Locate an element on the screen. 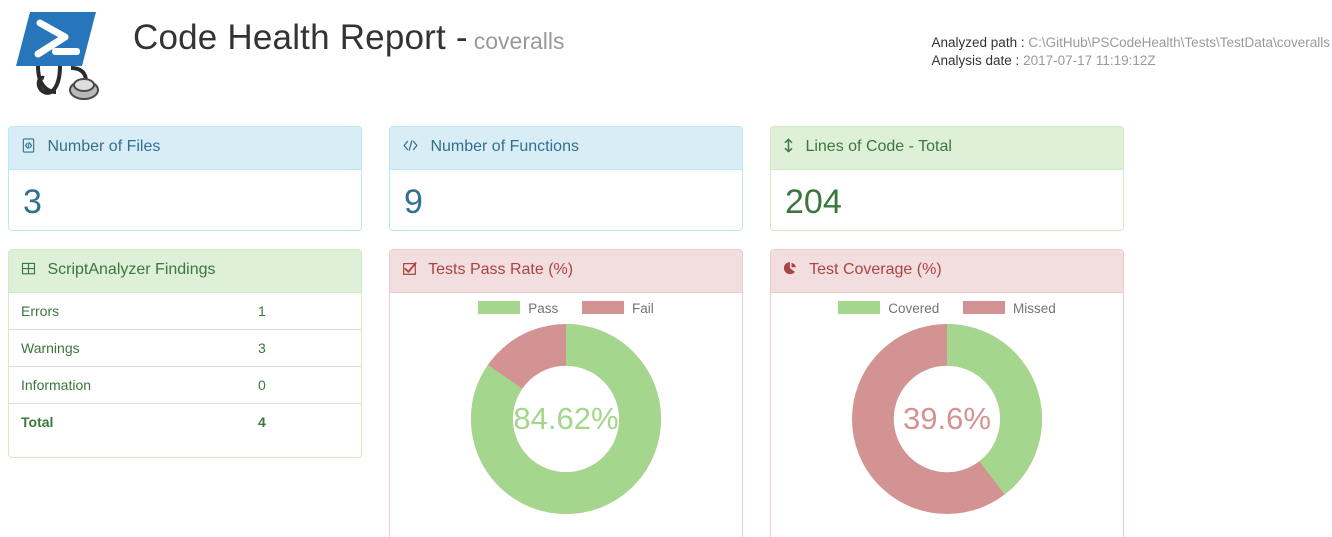 The image size is (1332, 537). legend-swatch-pass is located at coordinates (499, 307).